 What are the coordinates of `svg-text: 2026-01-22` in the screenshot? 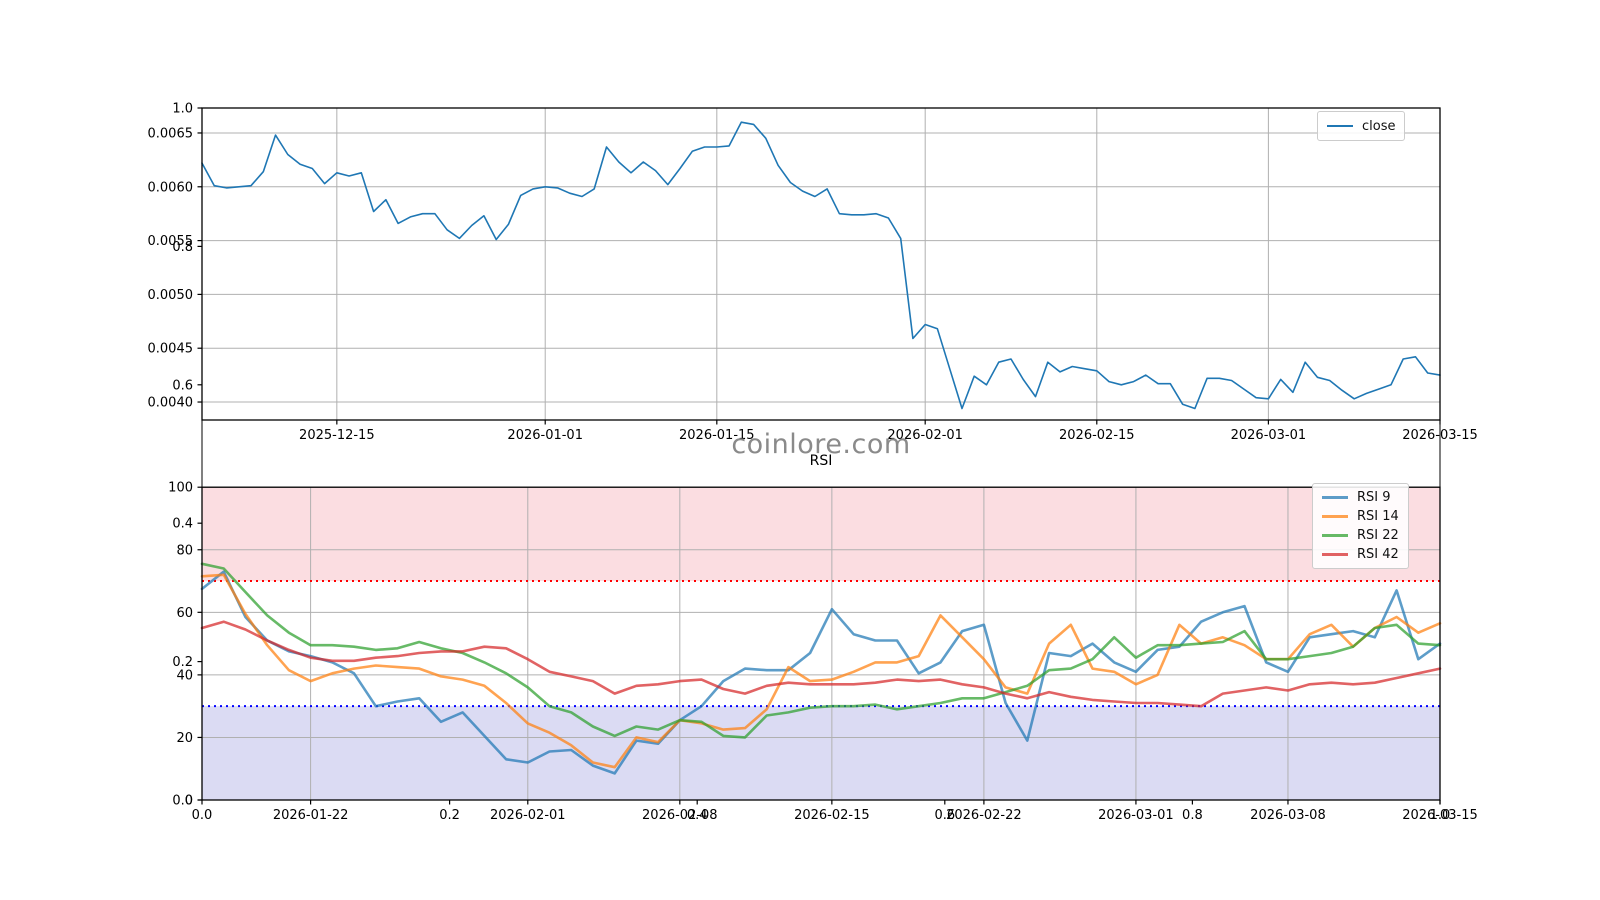 It's located at (311, 815).